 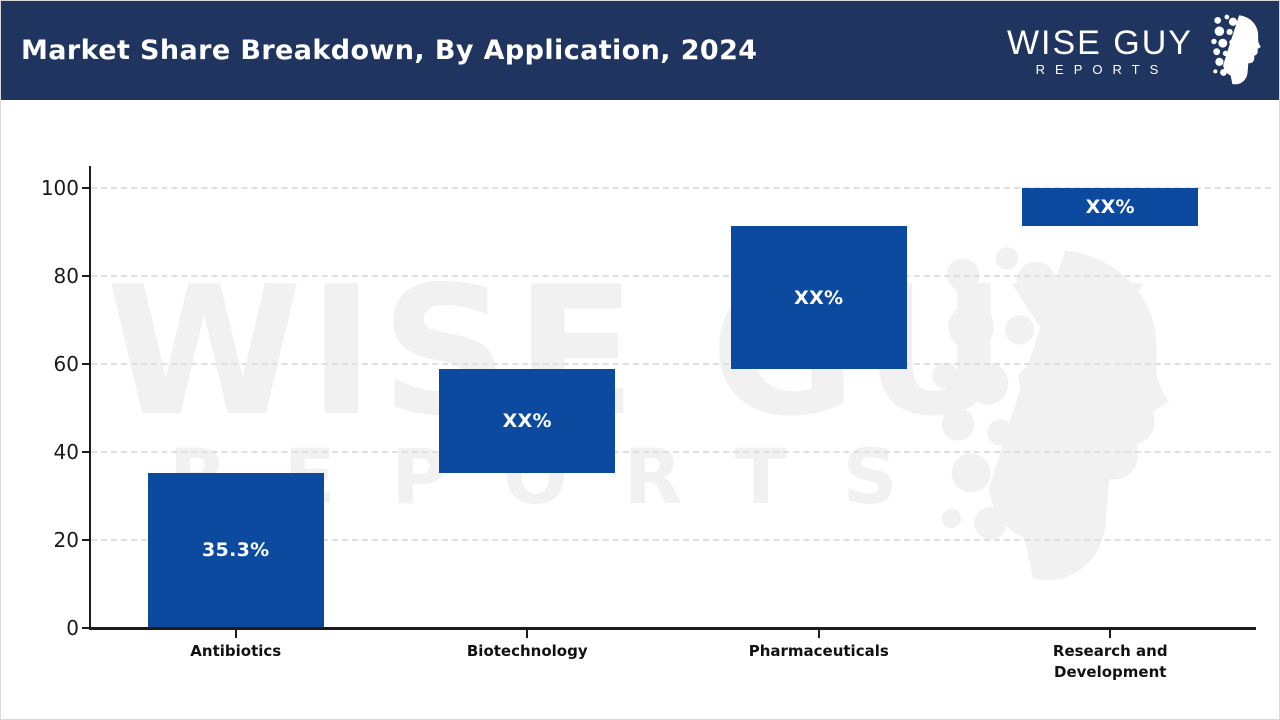 I want to click on brand-subtitle: REPORTS, so click(x=1102, y=69).